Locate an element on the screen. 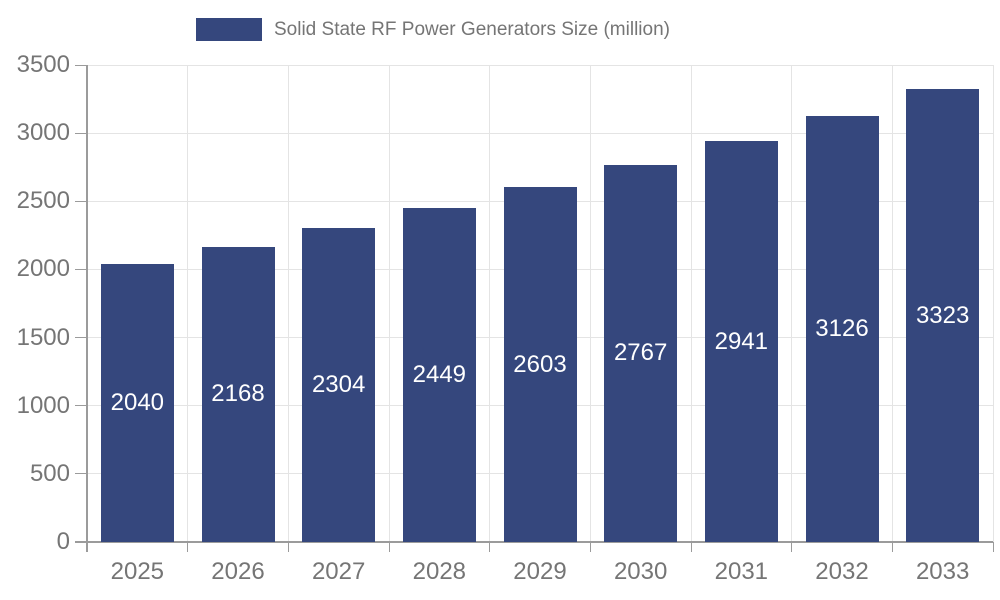  x-tick-label: 2026 is located at coordinates (238, 571).